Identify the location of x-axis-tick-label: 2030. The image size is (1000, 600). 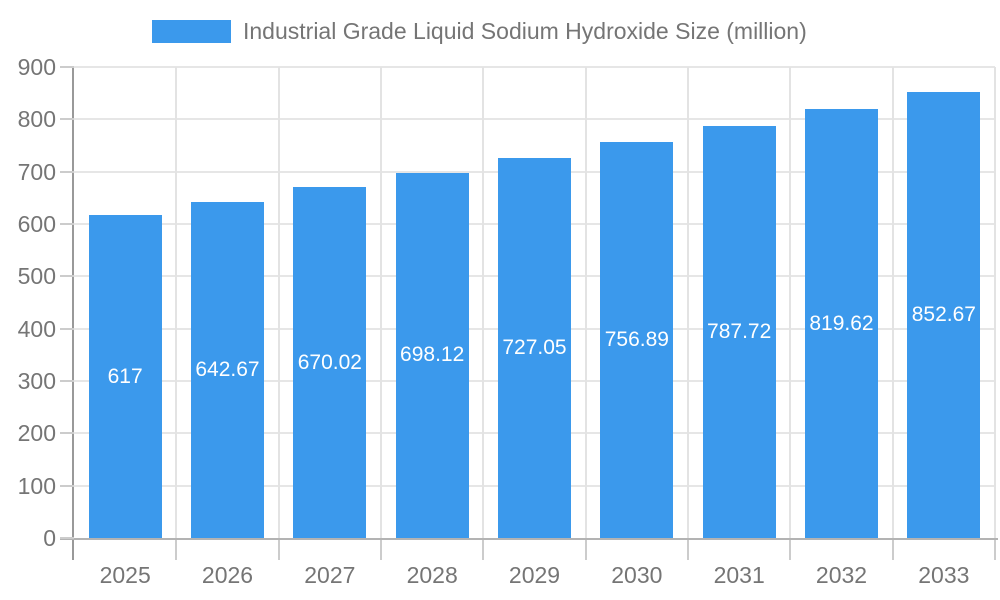
(637, 575).